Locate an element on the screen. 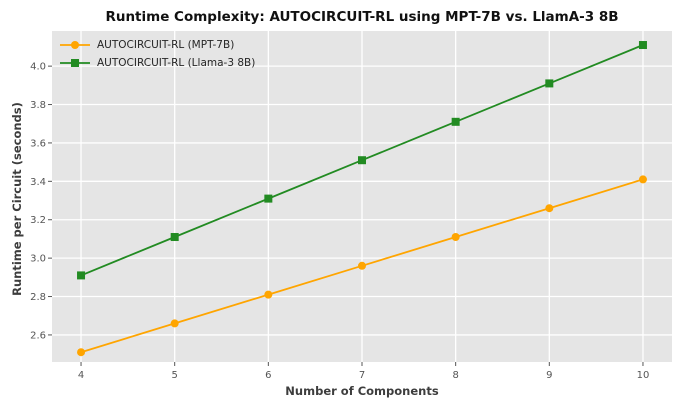 The image size is (680, 405). x-tick-label: 4 is located at coordinates (81, 375).